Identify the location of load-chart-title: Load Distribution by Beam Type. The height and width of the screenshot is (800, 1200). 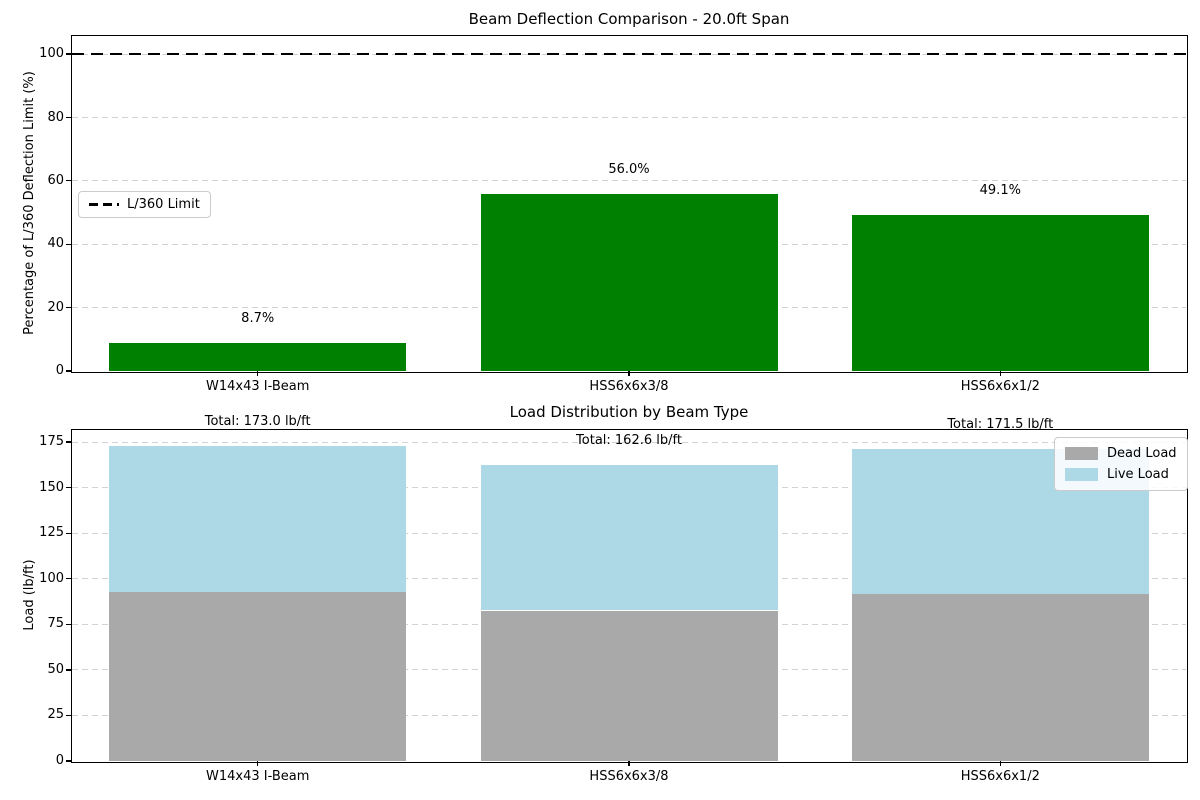
(629, 412).